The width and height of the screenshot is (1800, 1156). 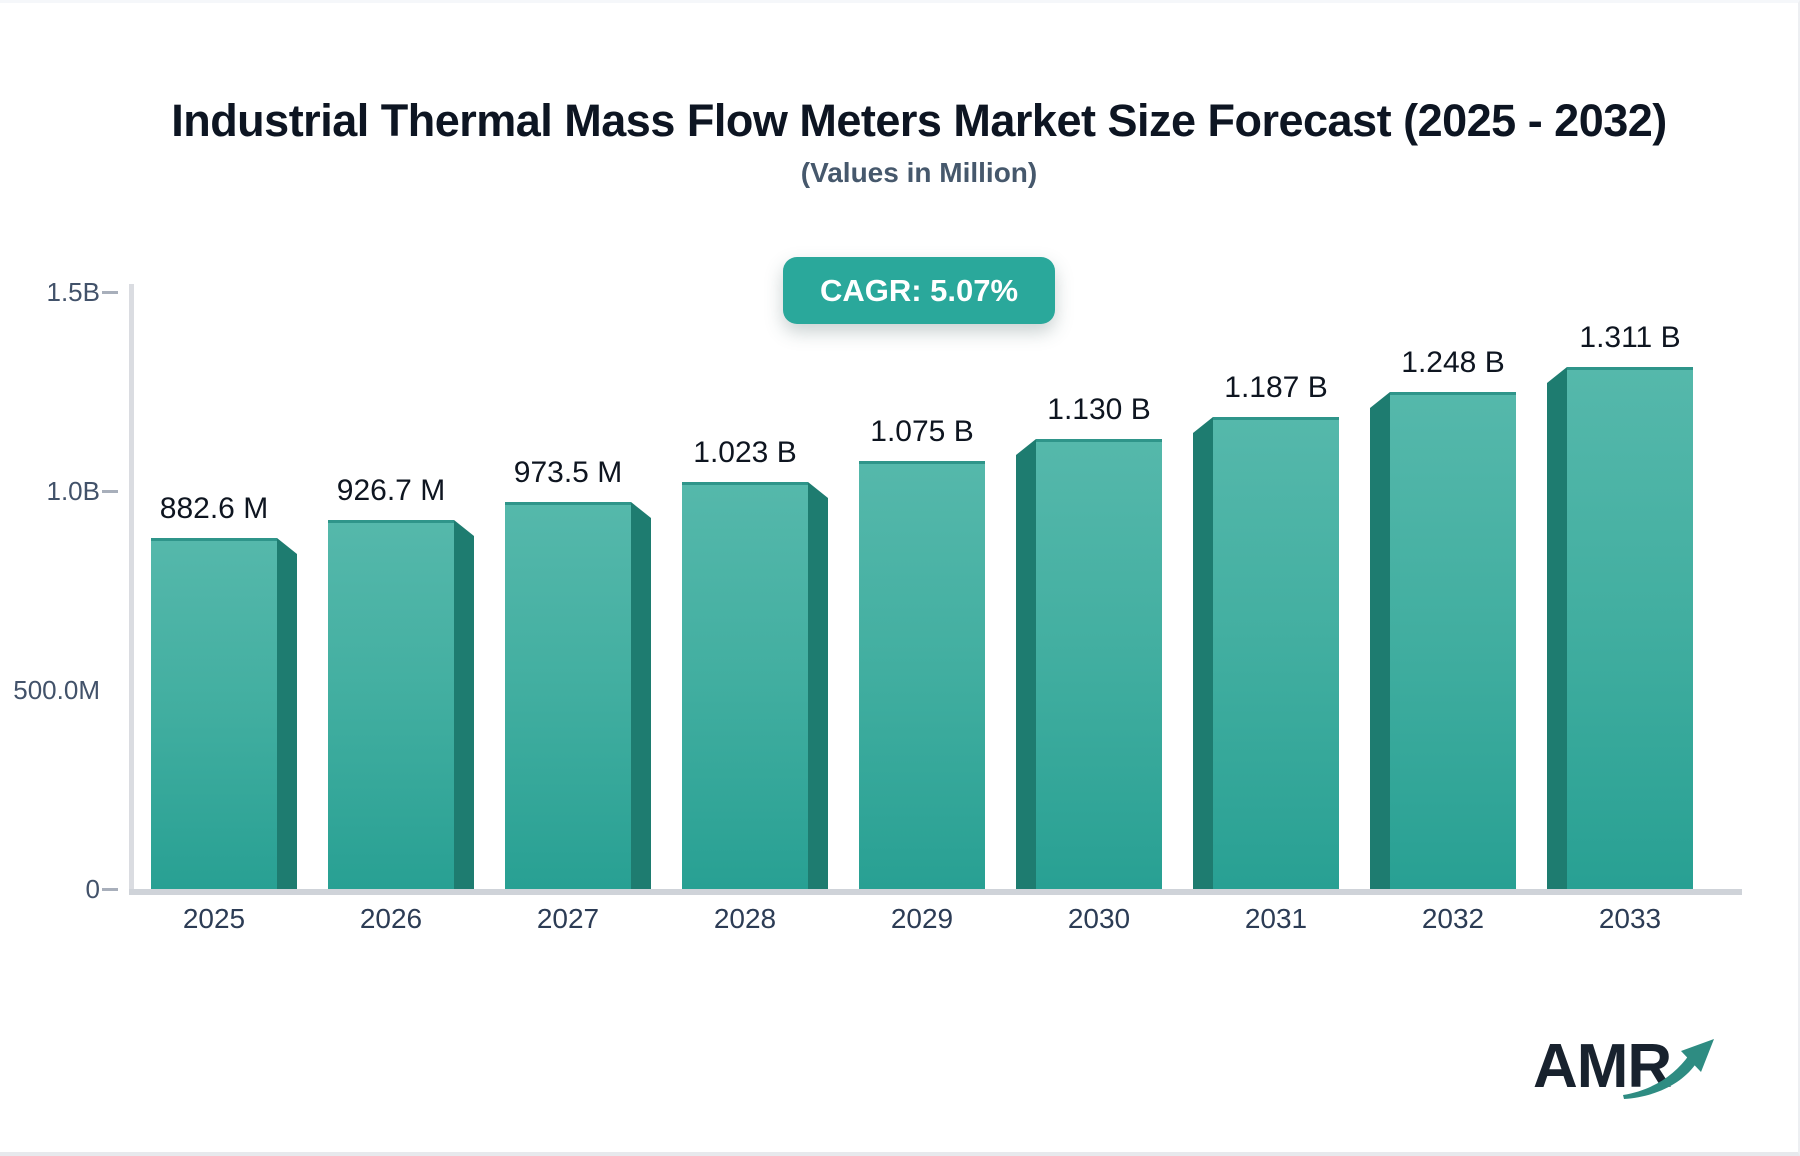 What do you see at coordinates (919, 172) in the screenshot?
I see `chart-subtitle: (Values in Million)` at bounding box center [919, 172].